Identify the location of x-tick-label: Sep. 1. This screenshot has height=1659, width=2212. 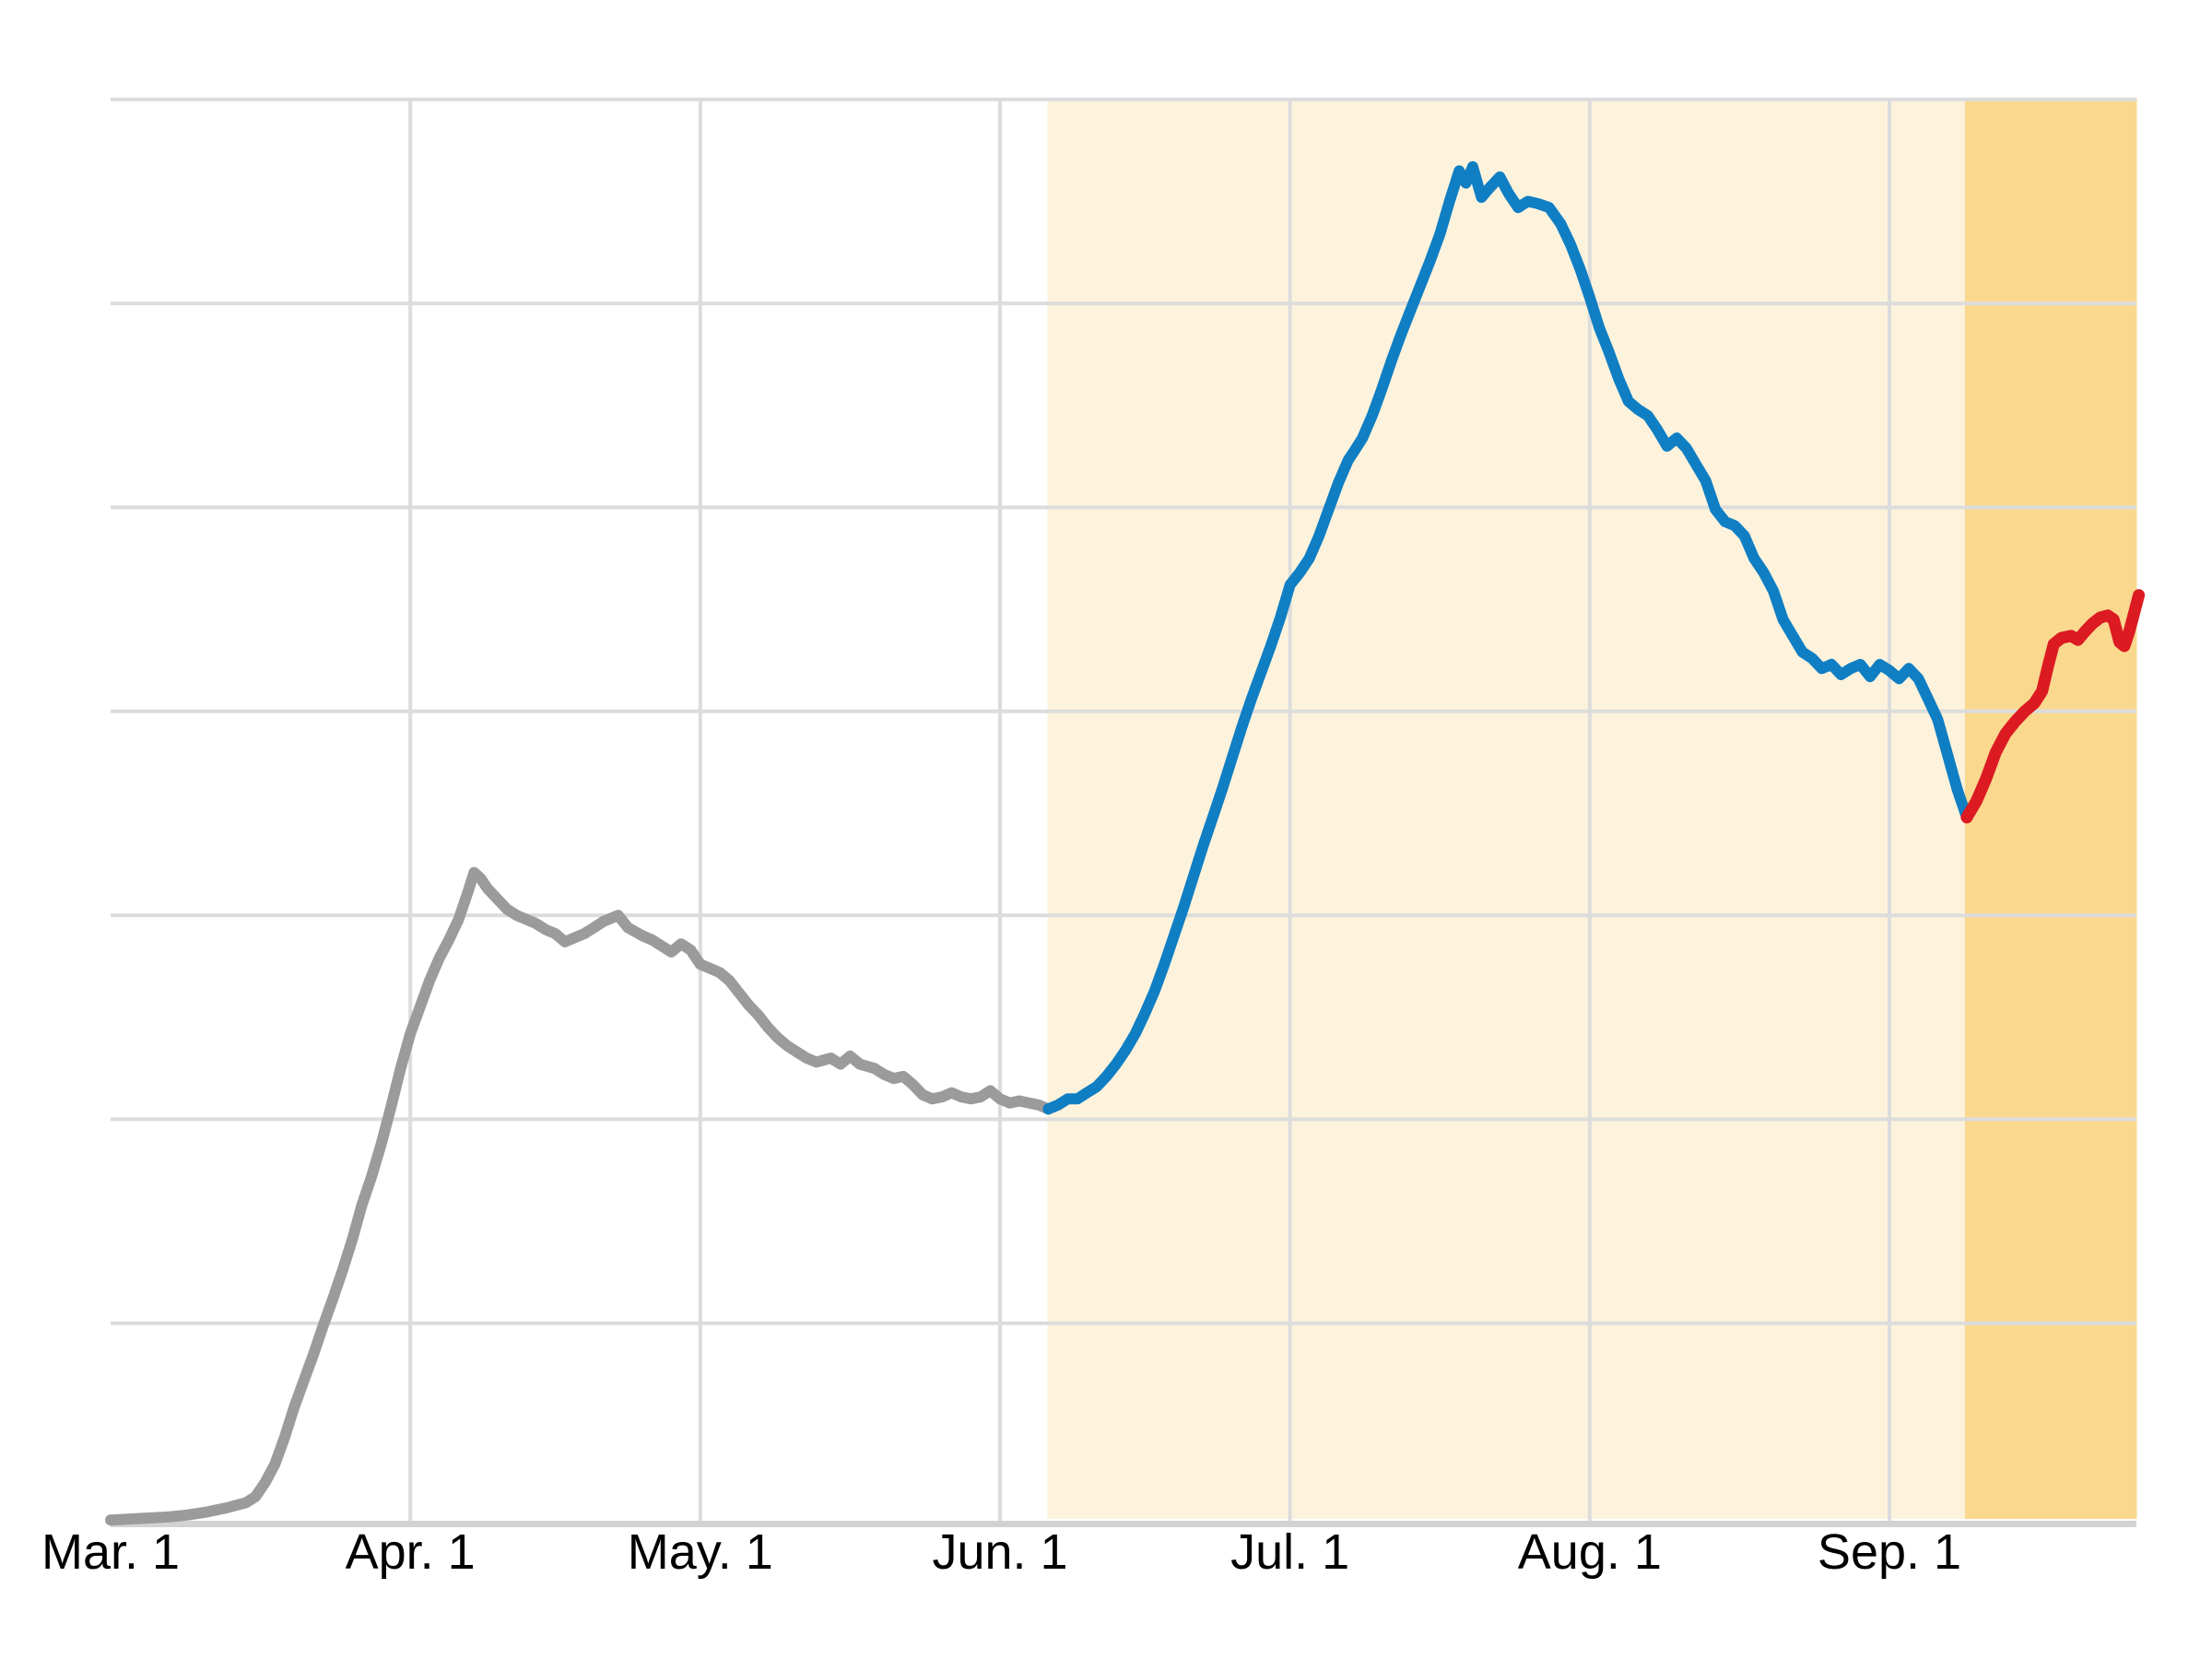
(1889, 1552).